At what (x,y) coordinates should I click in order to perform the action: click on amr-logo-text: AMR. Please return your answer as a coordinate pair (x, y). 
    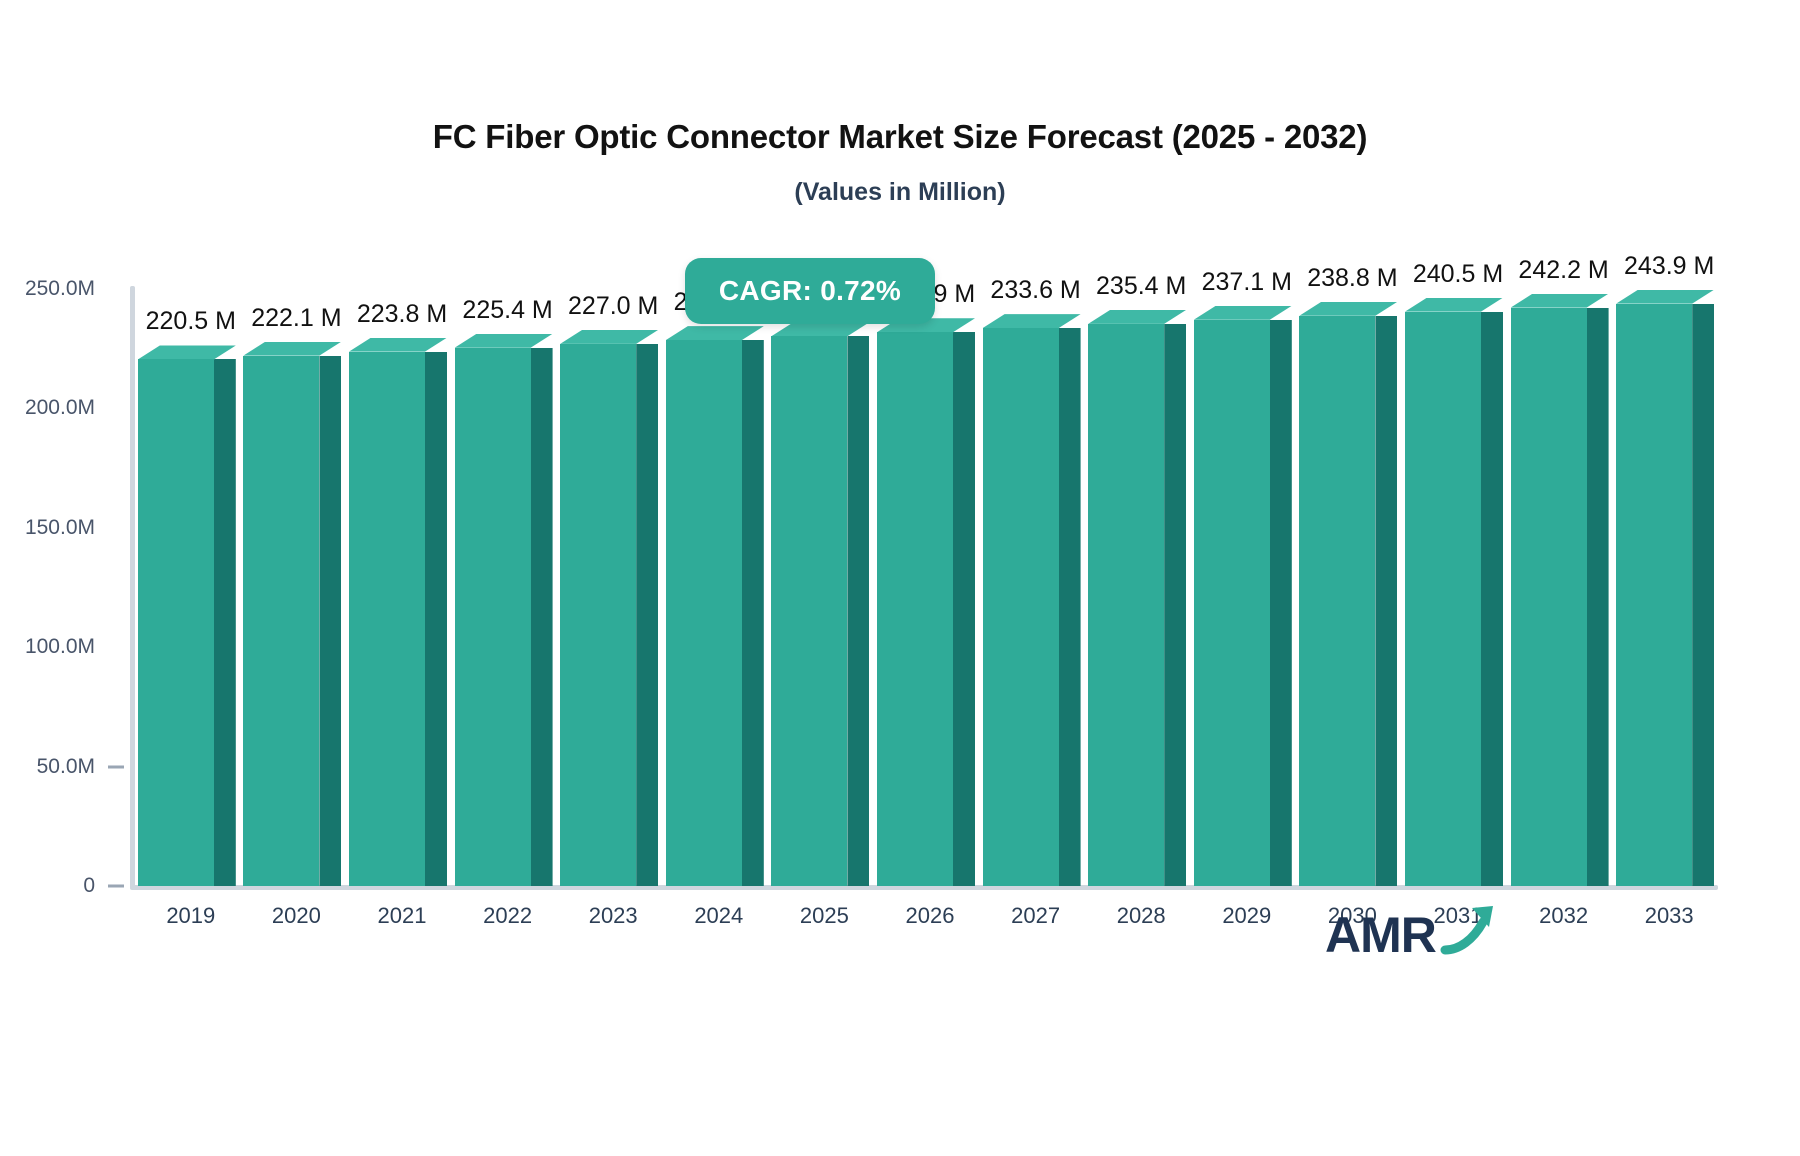
    Looking at the image, I should click on (1381, 935).